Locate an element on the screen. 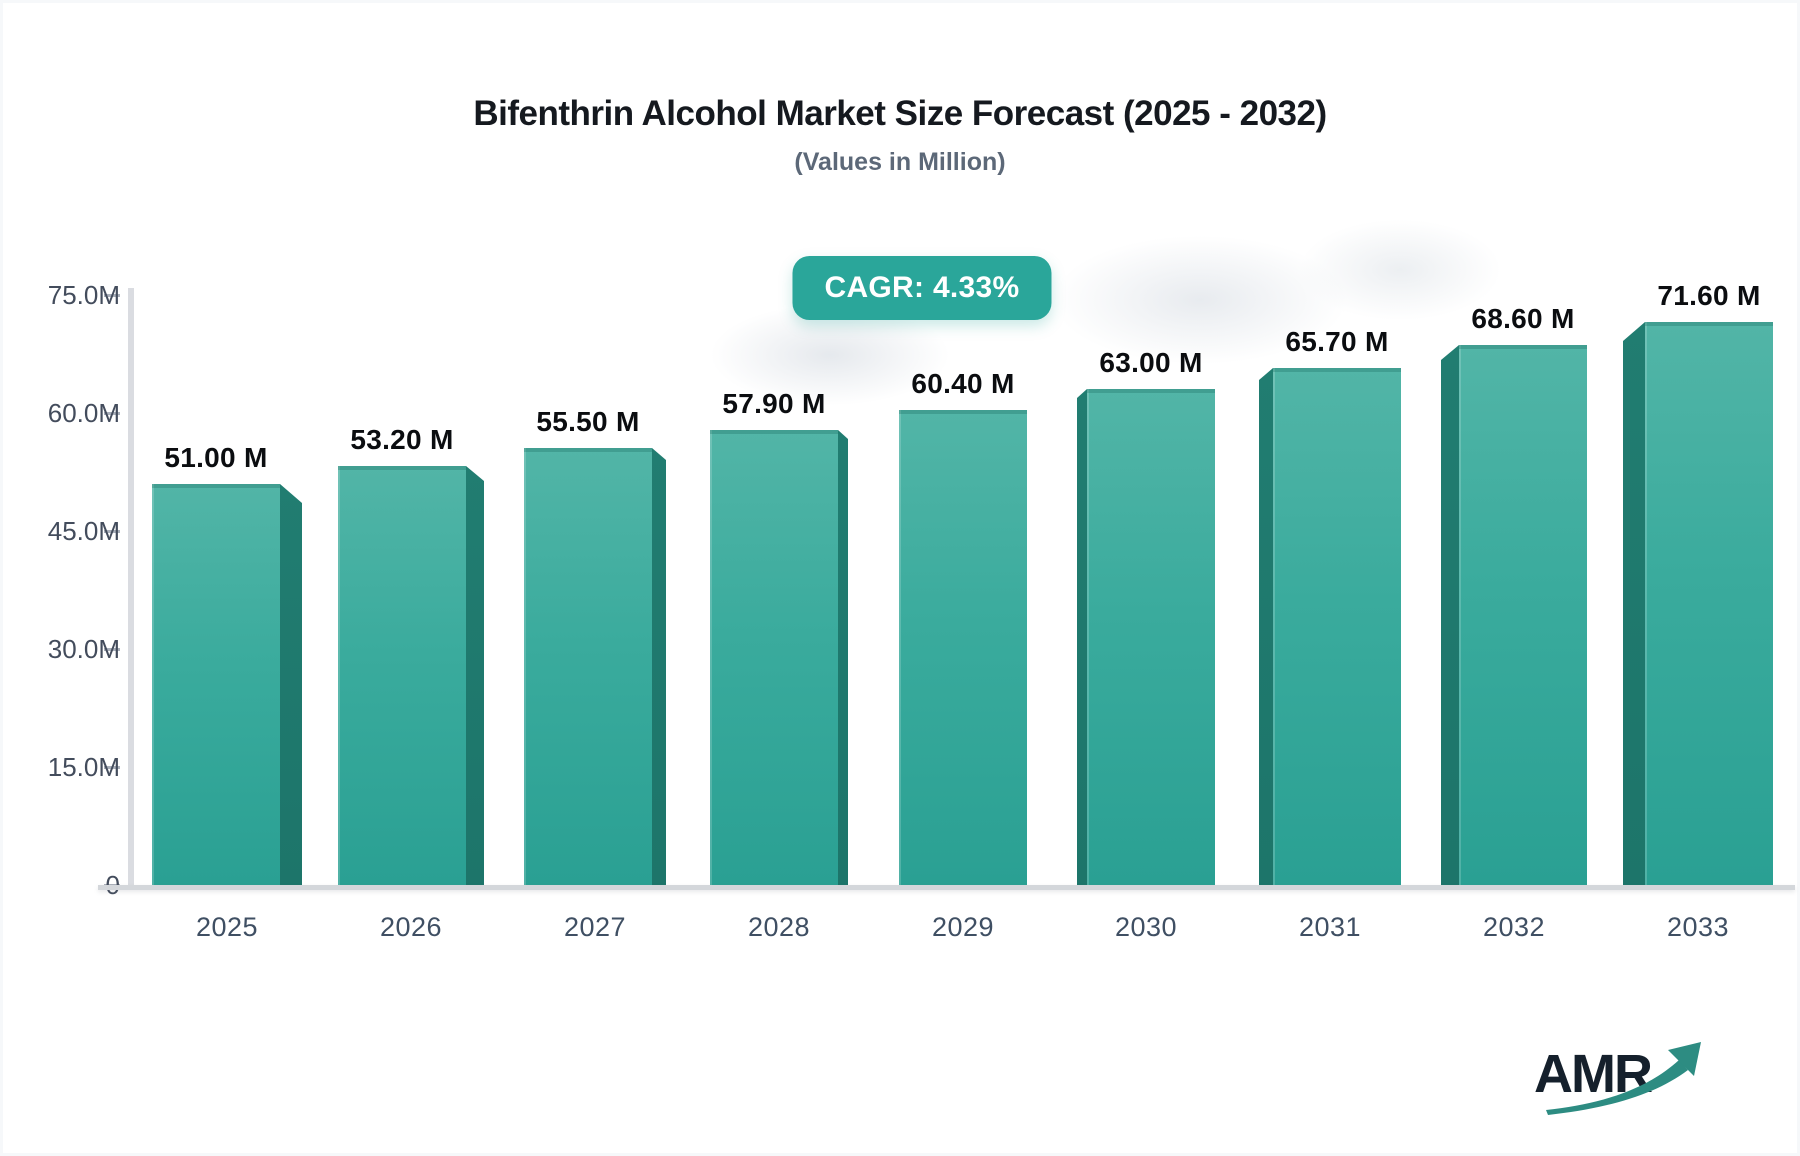 This screenshot has height=1156, width=1800. bar-2029 is located at coordinates (963, 647).